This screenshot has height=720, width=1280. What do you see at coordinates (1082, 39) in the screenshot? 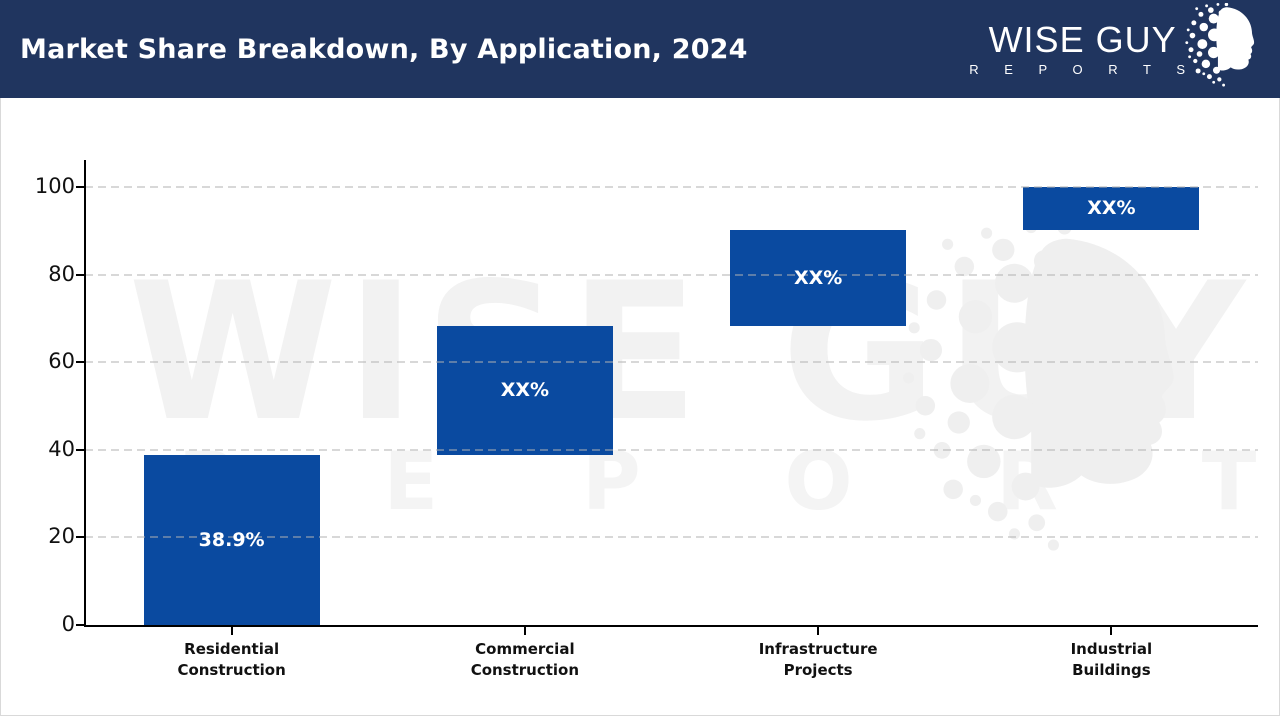
I see `brand-name: WISE GUY` at bounding box center [1082, 39].